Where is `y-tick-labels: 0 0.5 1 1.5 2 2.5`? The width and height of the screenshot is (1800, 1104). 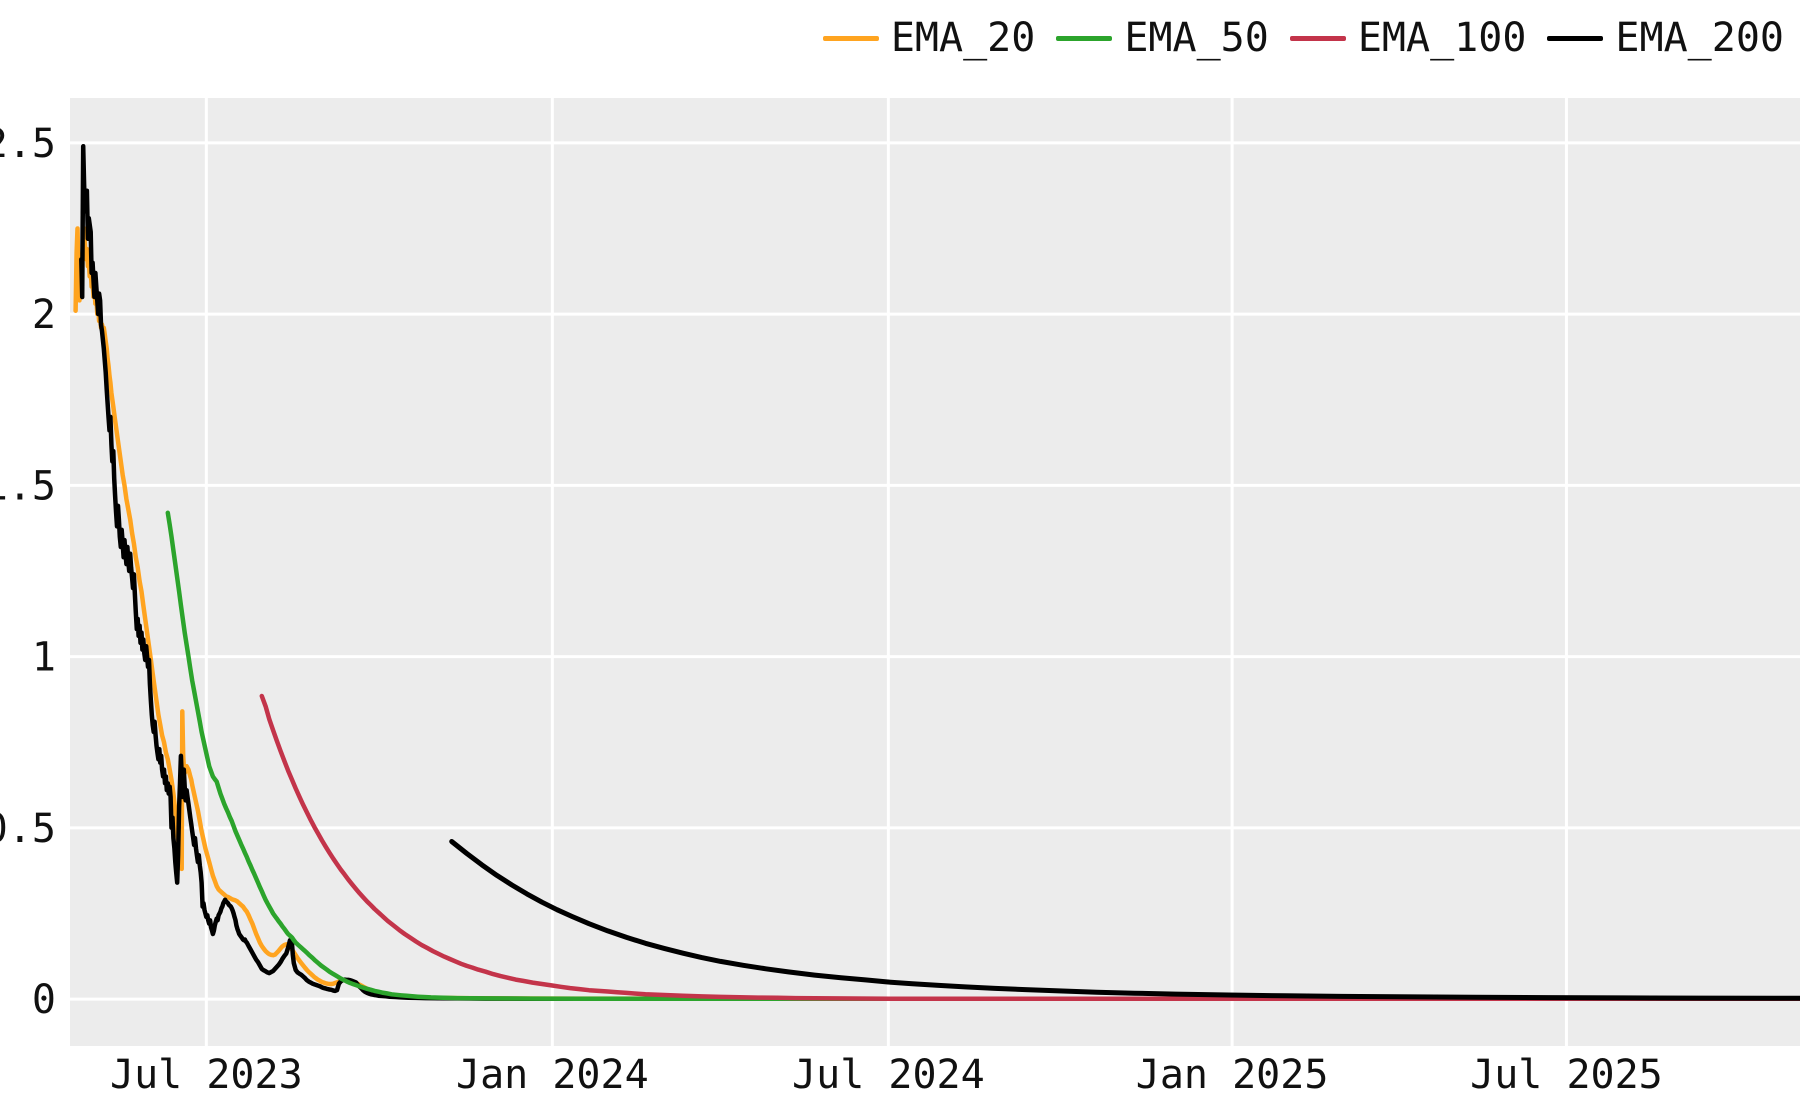 y-tick-labels: 0 0.5 1 1.5 2 2.5 is located at coordinates (28, 572).